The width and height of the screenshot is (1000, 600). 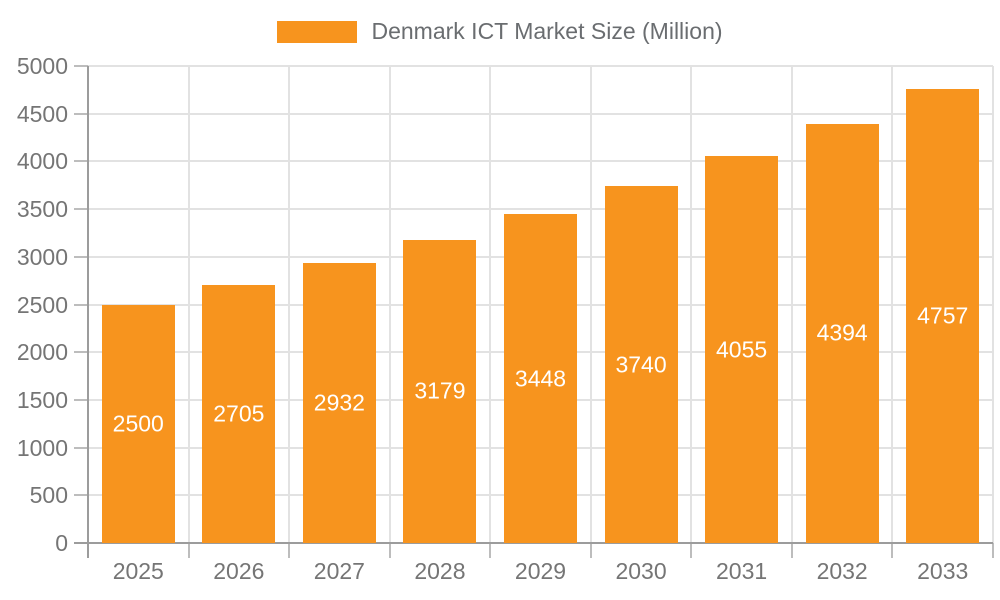 What do you see at coordinates (641, 571) in the screenshot?
I see `x-axis-label: 2030` at bounding box center [641, 571].